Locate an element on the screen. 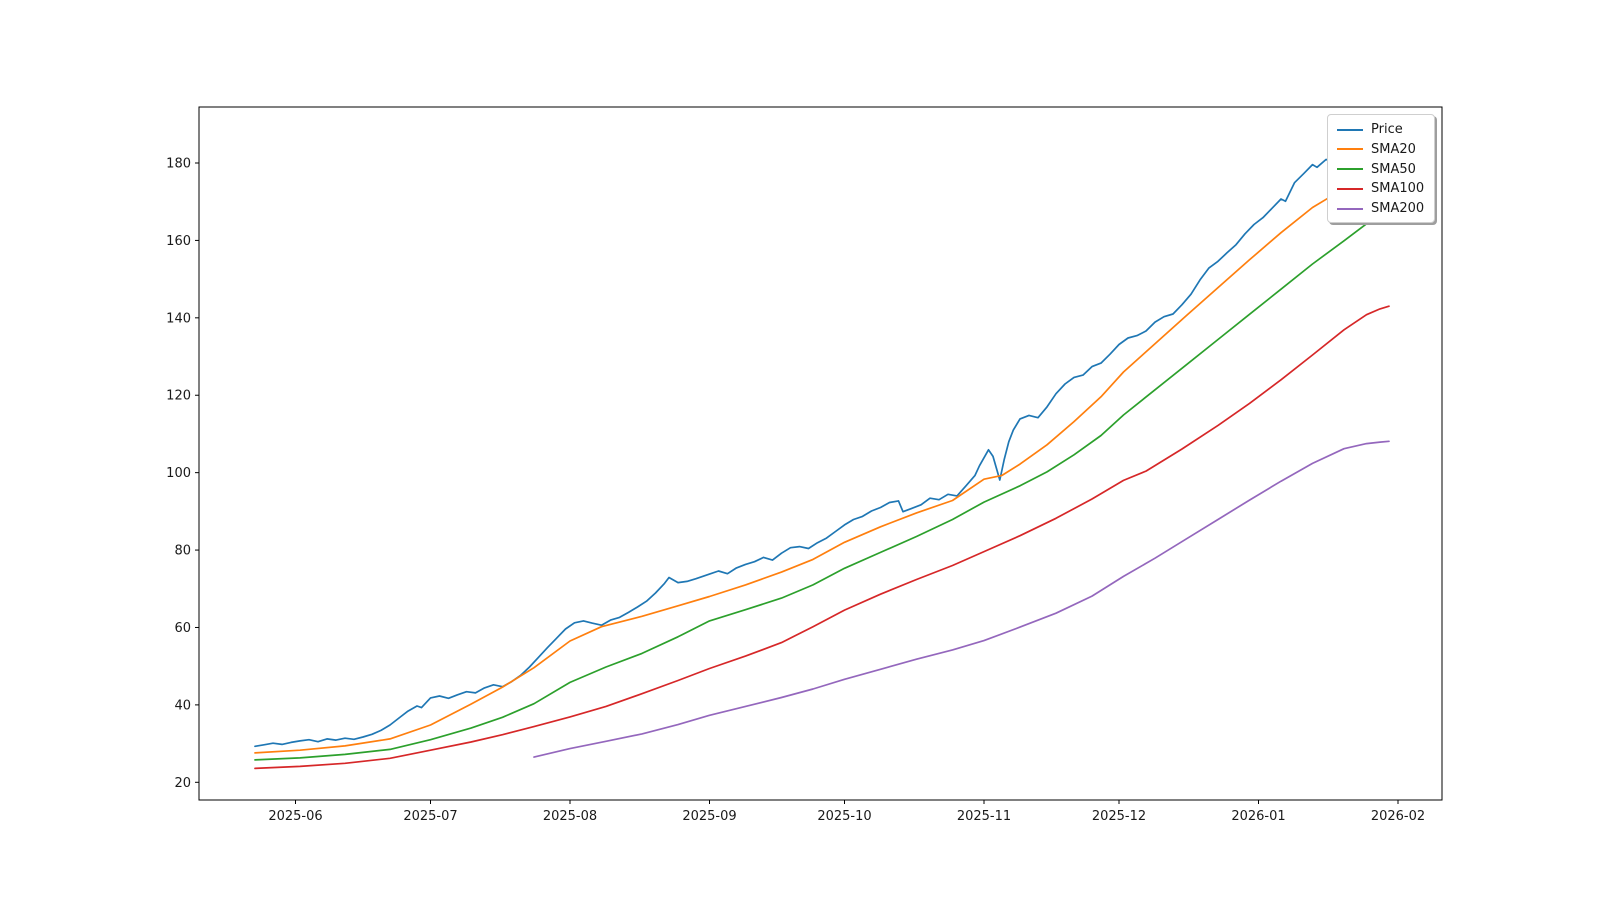  y-tick-label-20: 20 is located at coordinates (182, 783).